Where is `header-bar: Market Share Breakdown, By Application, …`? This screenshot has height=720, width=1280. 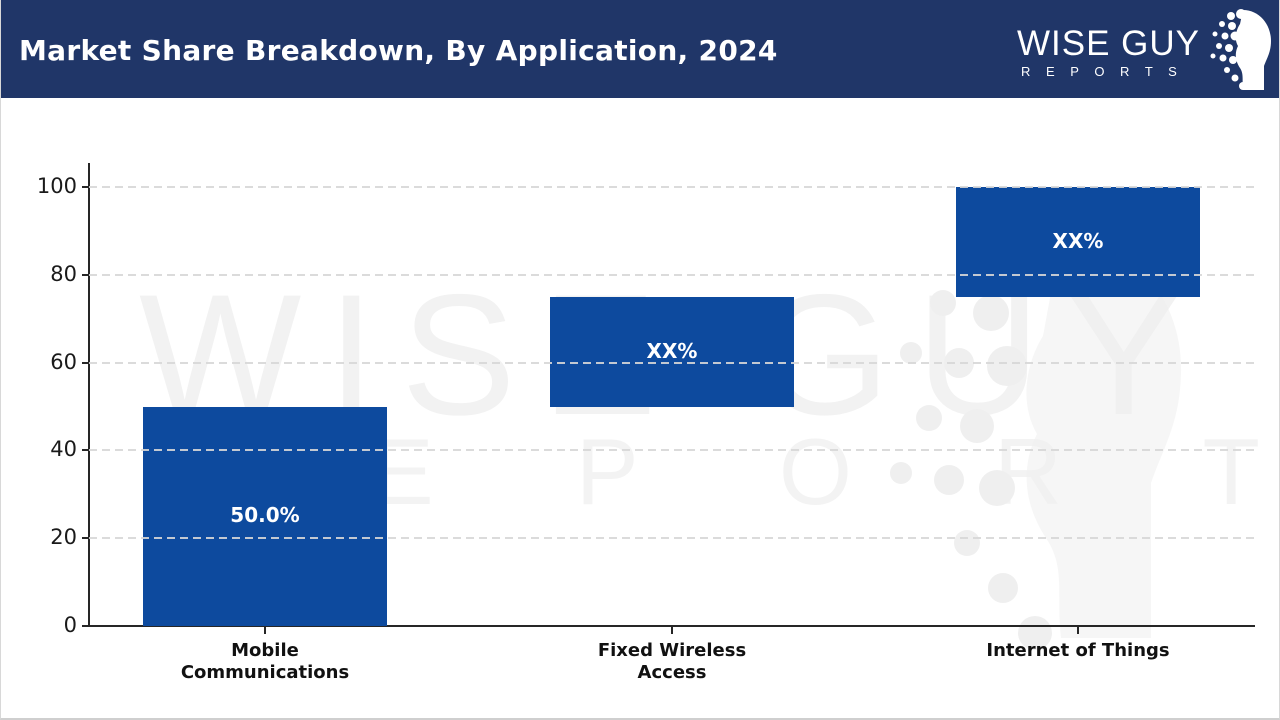 header-bar: Market Share Breakdown, By Application, … is located at coordinates (640, 49).